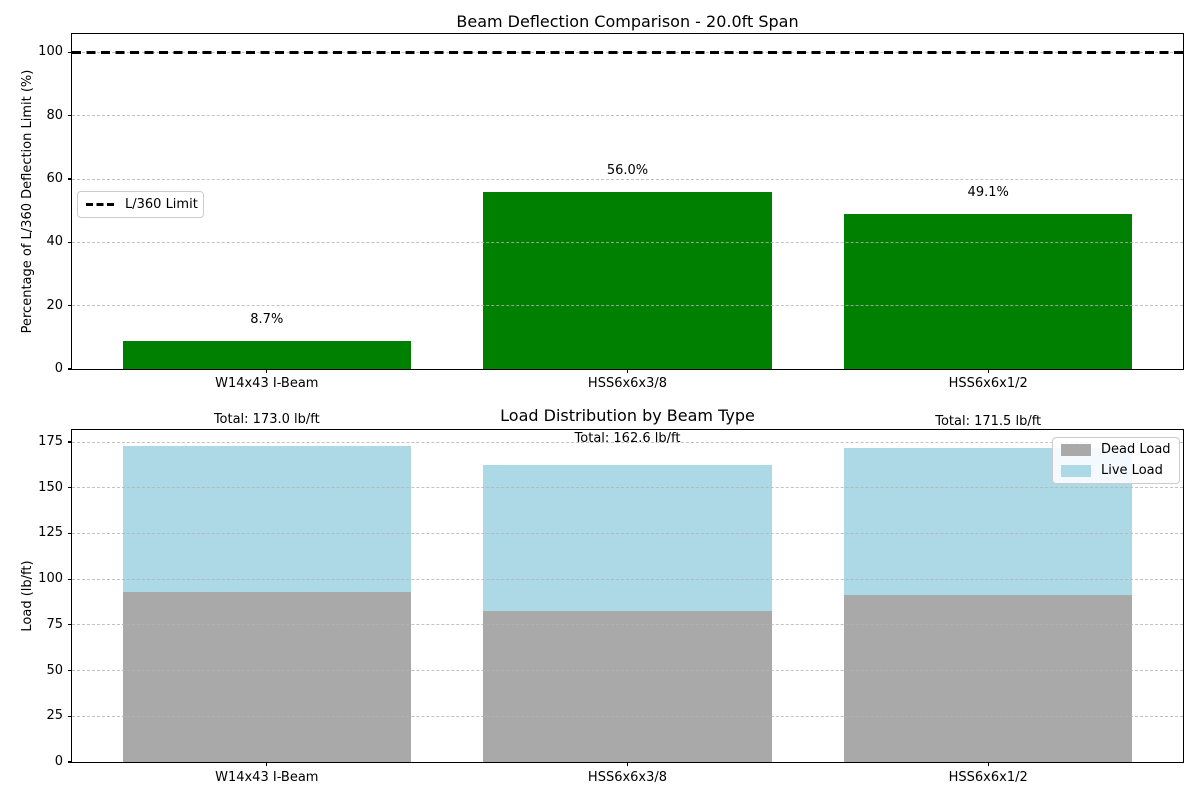  What do you see at coordinates (627, 170) in the screenshot?
I see `bar-value-label: 56.0%` at bounding box center [627, 170].